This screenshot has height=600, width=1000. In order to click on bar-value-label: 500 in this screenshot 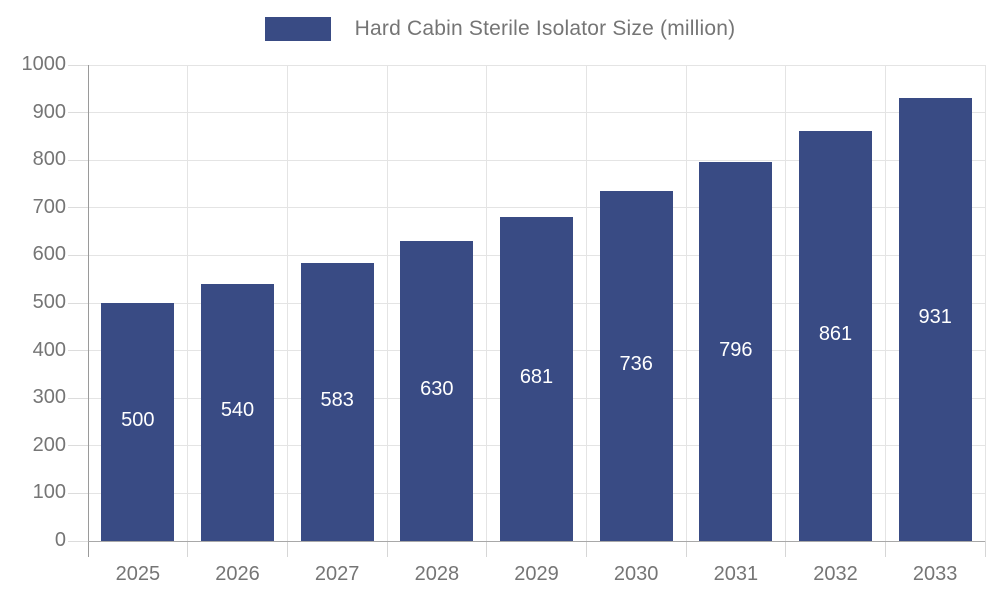, I will do `click(138, 420)`.